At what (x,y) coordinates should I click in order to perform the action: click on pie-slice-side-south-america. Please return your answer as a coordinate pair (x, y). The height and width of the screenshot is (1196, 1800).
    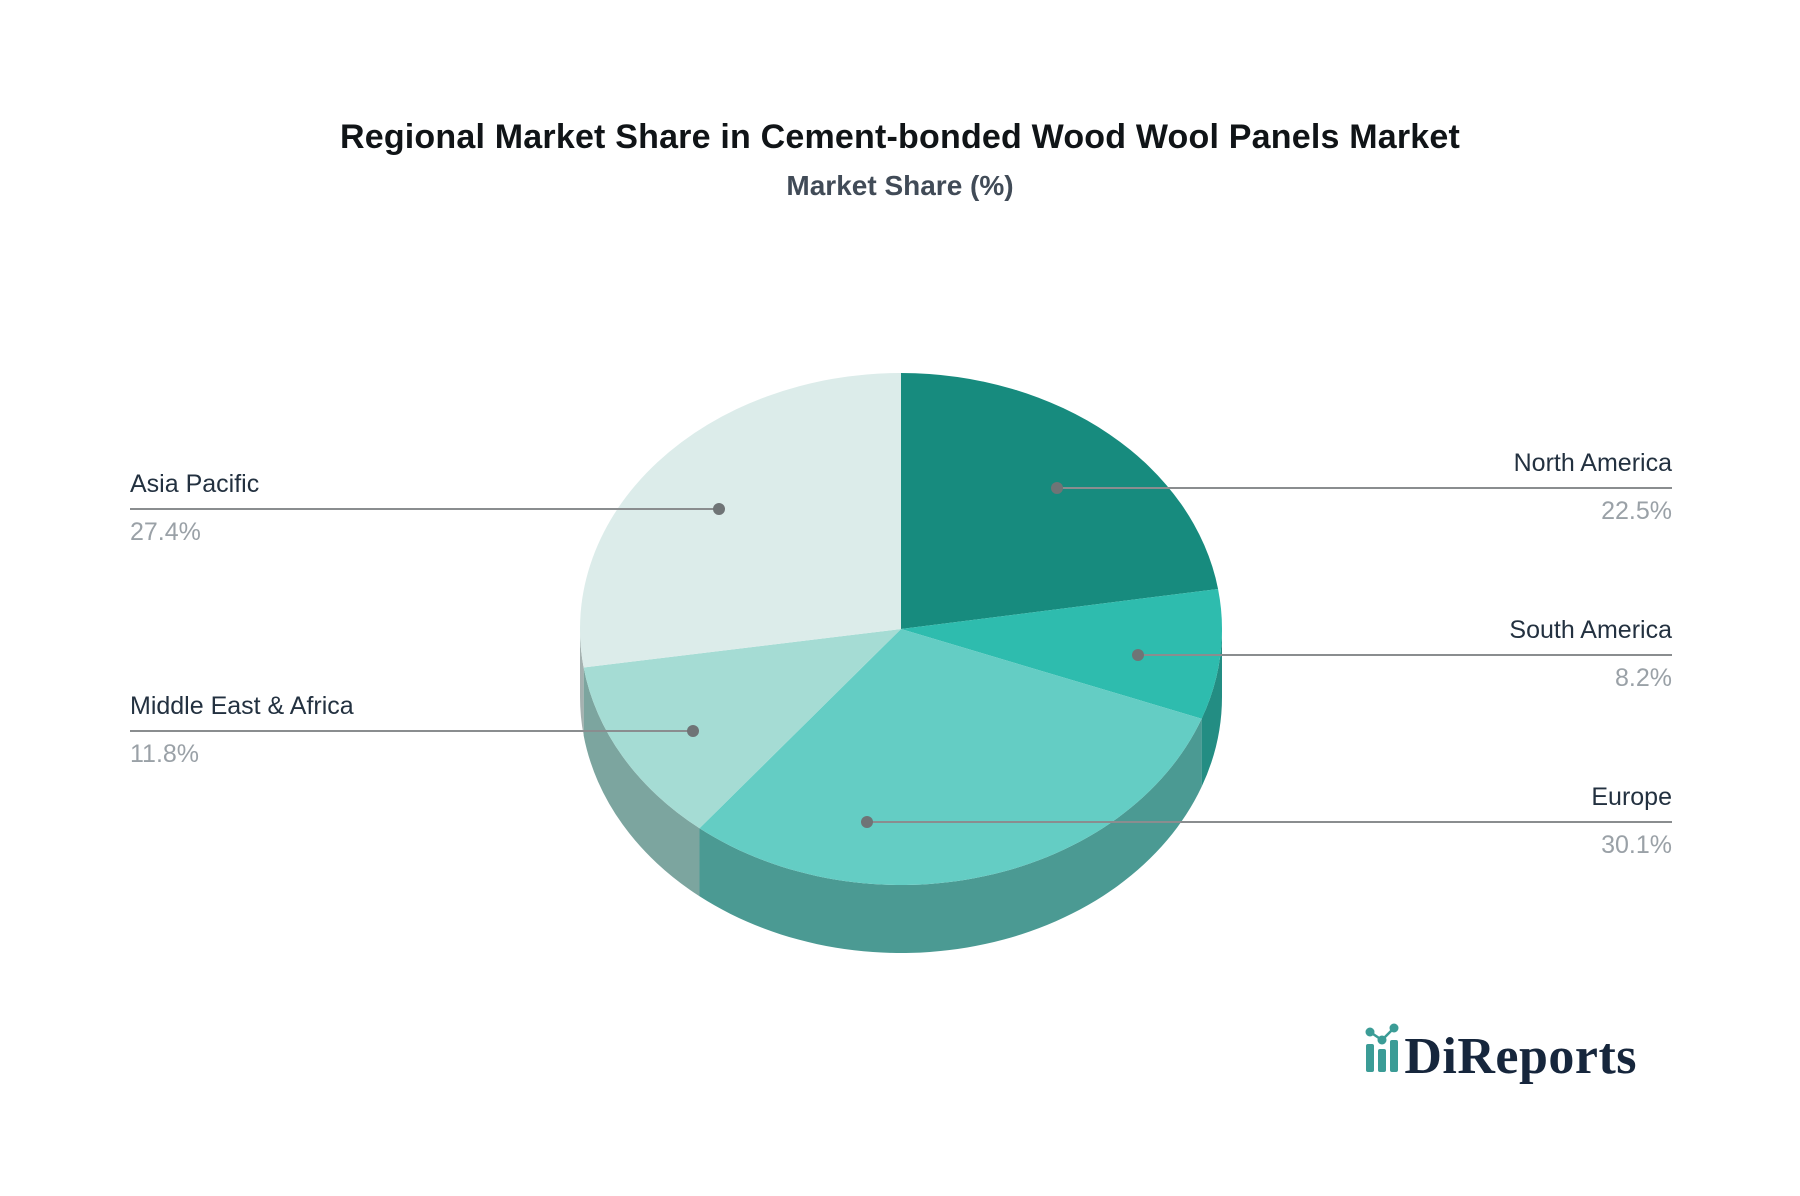
    Looking at the image, I should click on (1211, 708).